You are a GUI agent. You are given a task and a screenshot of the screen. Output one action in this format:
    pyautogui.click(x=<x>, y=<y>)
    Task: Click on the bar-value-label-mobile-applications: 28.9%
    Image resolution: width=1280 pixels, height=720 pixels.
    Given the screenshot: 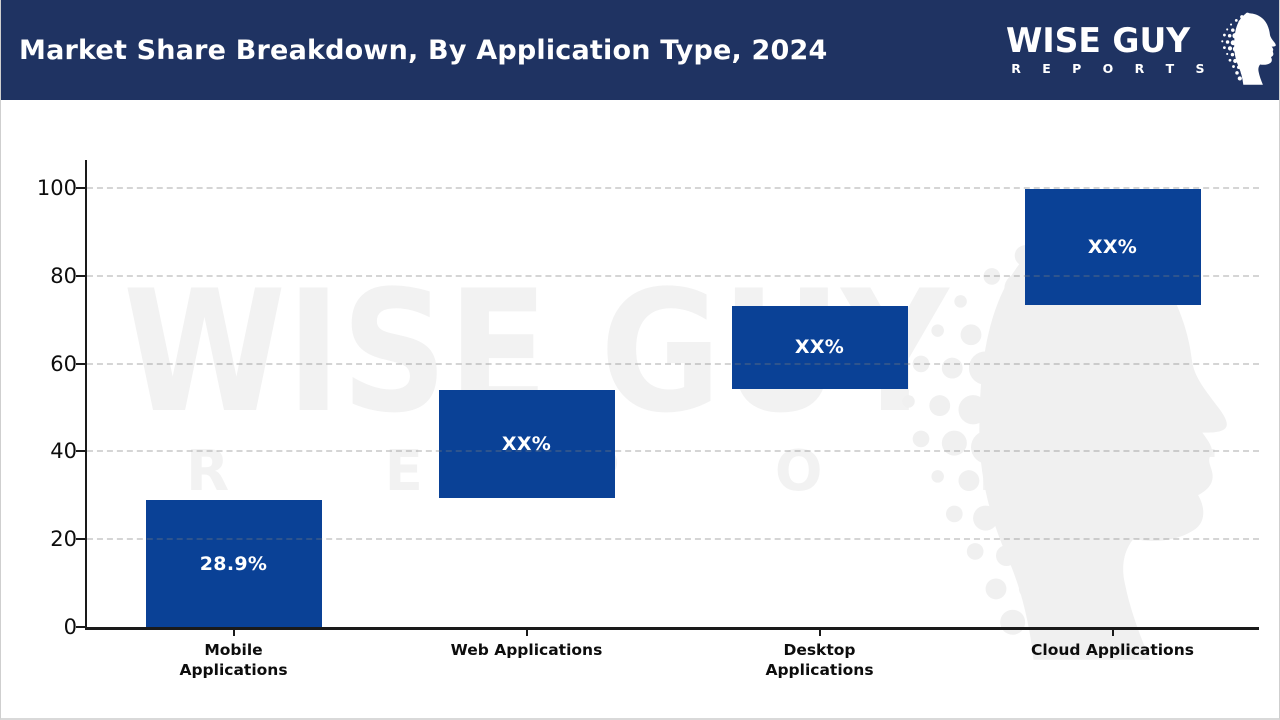 What is the action you would take?
    pyautogui.click(x=233, y=563)
    